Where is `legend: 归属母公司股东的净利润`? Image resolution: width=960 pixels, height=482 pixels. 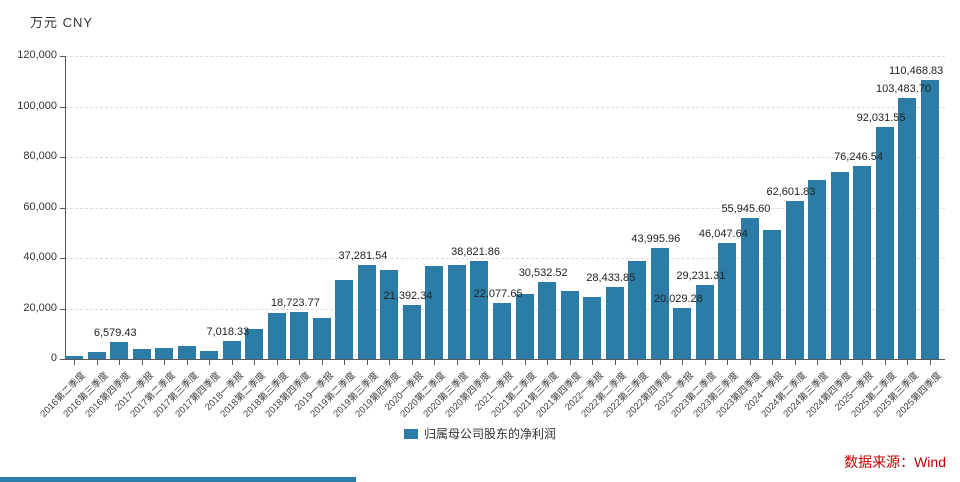 legend: 归属母公司股东的净利润 is located at coordinates (480, 433).